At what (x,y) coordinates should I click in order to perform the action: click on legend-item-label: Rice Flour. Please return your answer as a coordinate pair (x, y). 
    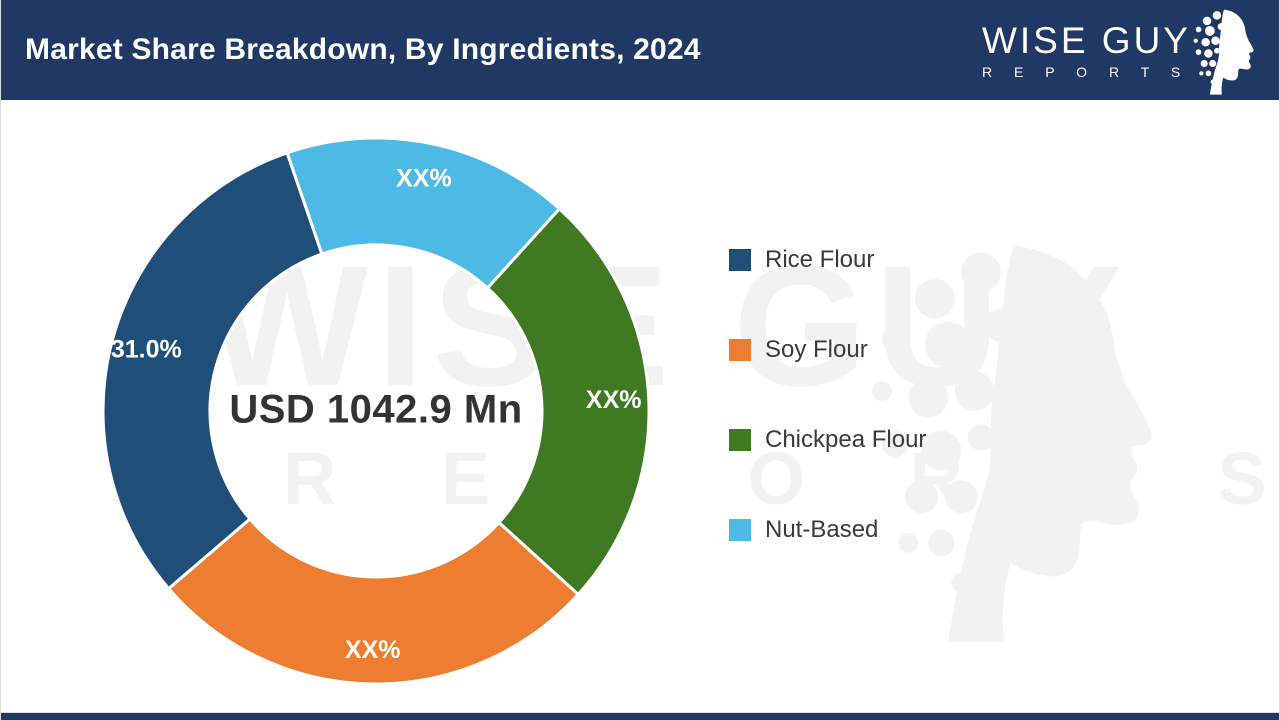
    Looking at the image, I should click on (820, 259).